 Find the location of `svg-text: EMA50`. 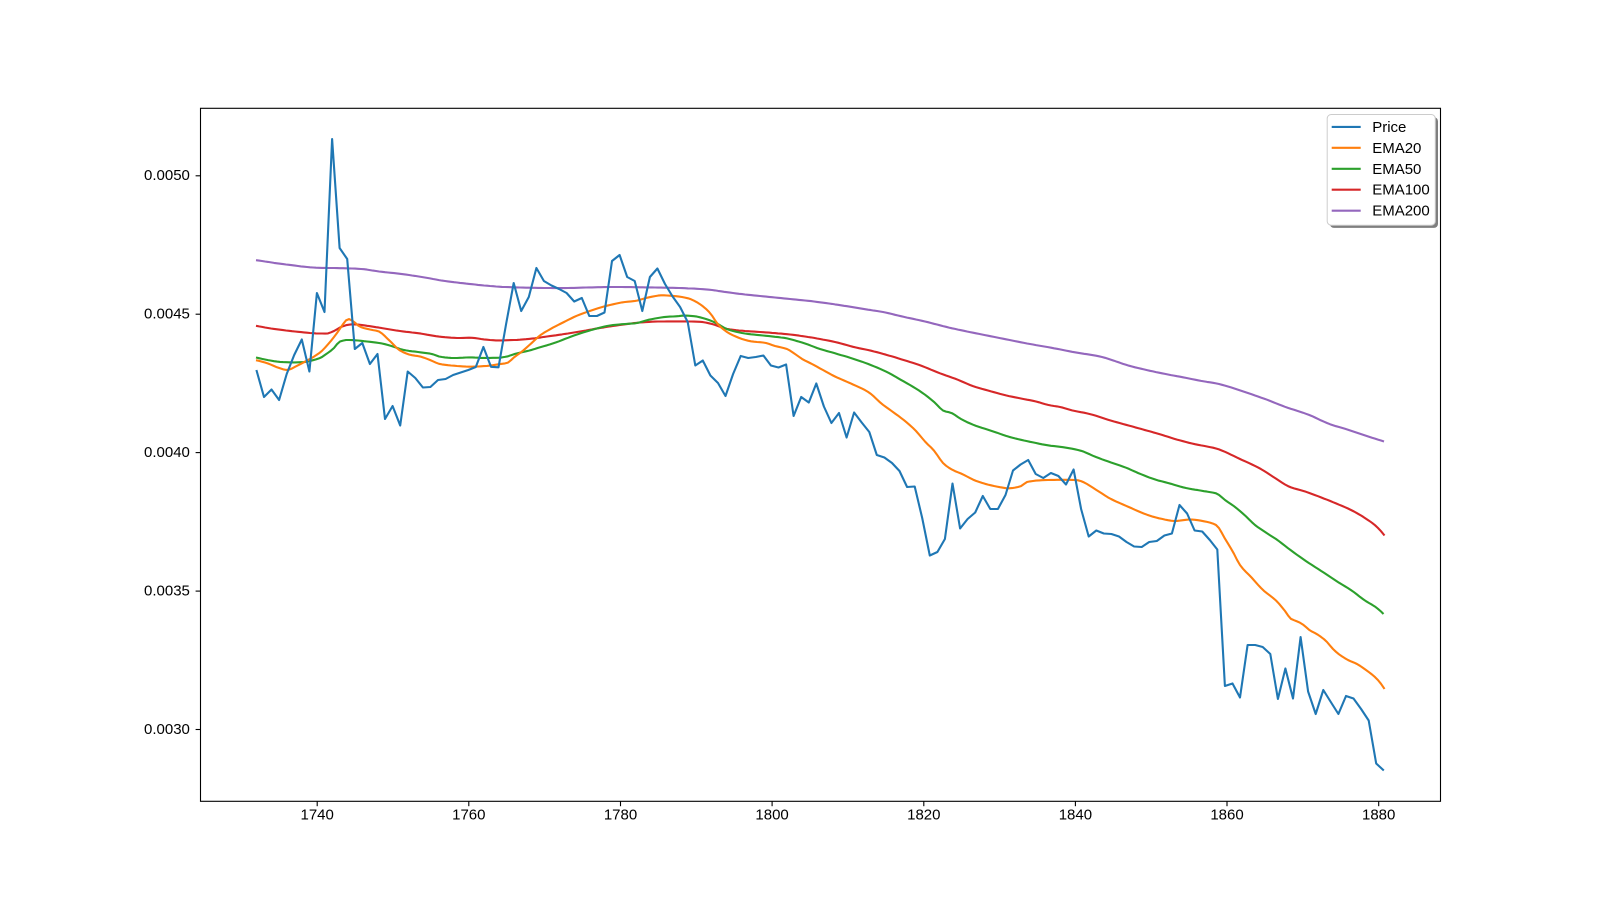

svg-text: EMA50 is located at coordinates (1396, 169).